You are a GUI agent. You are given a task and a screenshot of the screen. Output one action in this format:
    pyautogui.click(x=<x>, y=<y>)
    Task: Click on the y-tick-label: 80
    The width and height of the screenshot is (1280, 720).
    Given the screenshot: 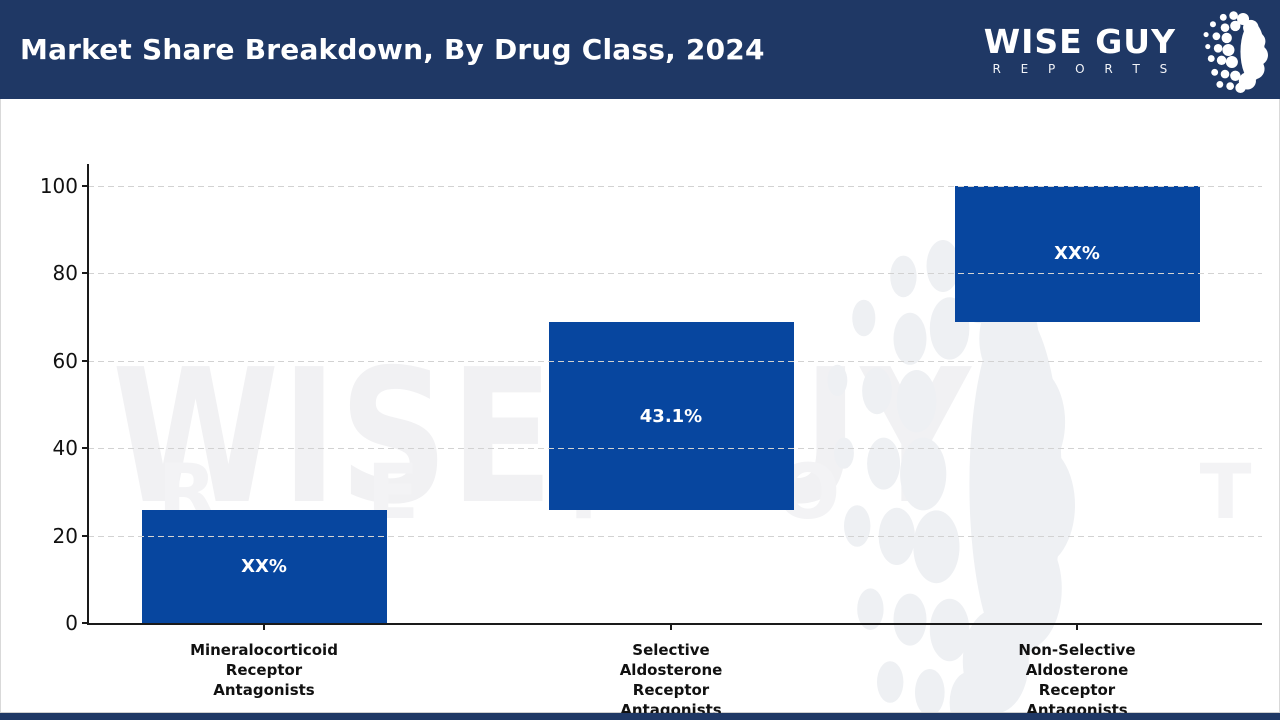 What is the action you would take?
    pyautogui.click(x=65, y=273)
    